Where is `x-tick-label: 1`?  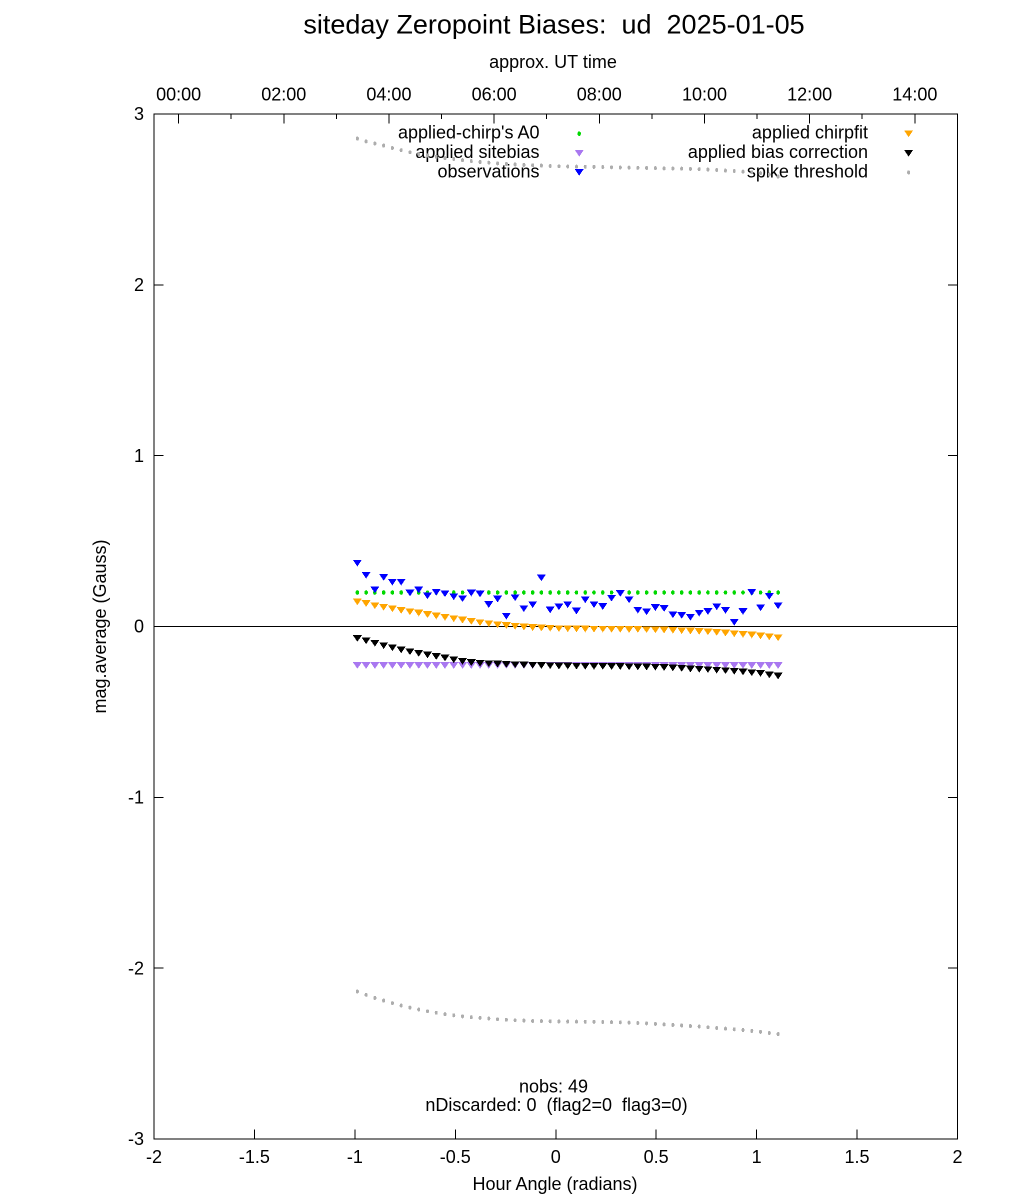
x-tick-label: 1 is located at coordinates (757, 1157).